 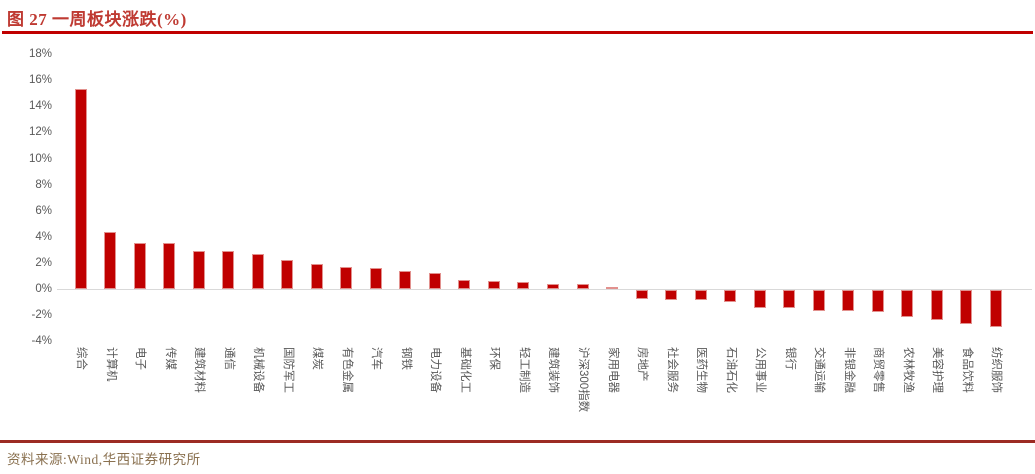 What do you see at coordinates (104, 459) in the screenshot?
I see `source-note: 资料来源:Wind,华西证券研究所` at bounding box center [104, 459].